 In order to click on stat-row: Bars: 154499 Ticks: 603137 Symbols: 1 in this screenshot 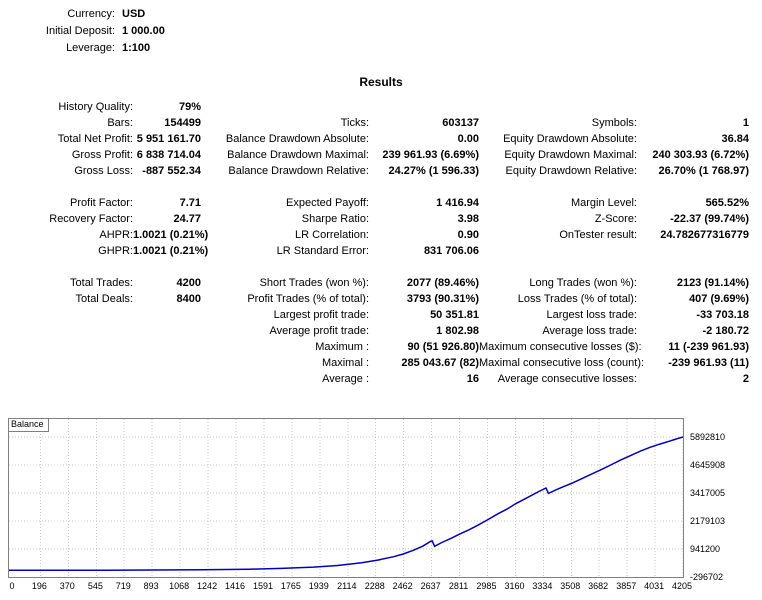, I will do `click(385, 123)`.